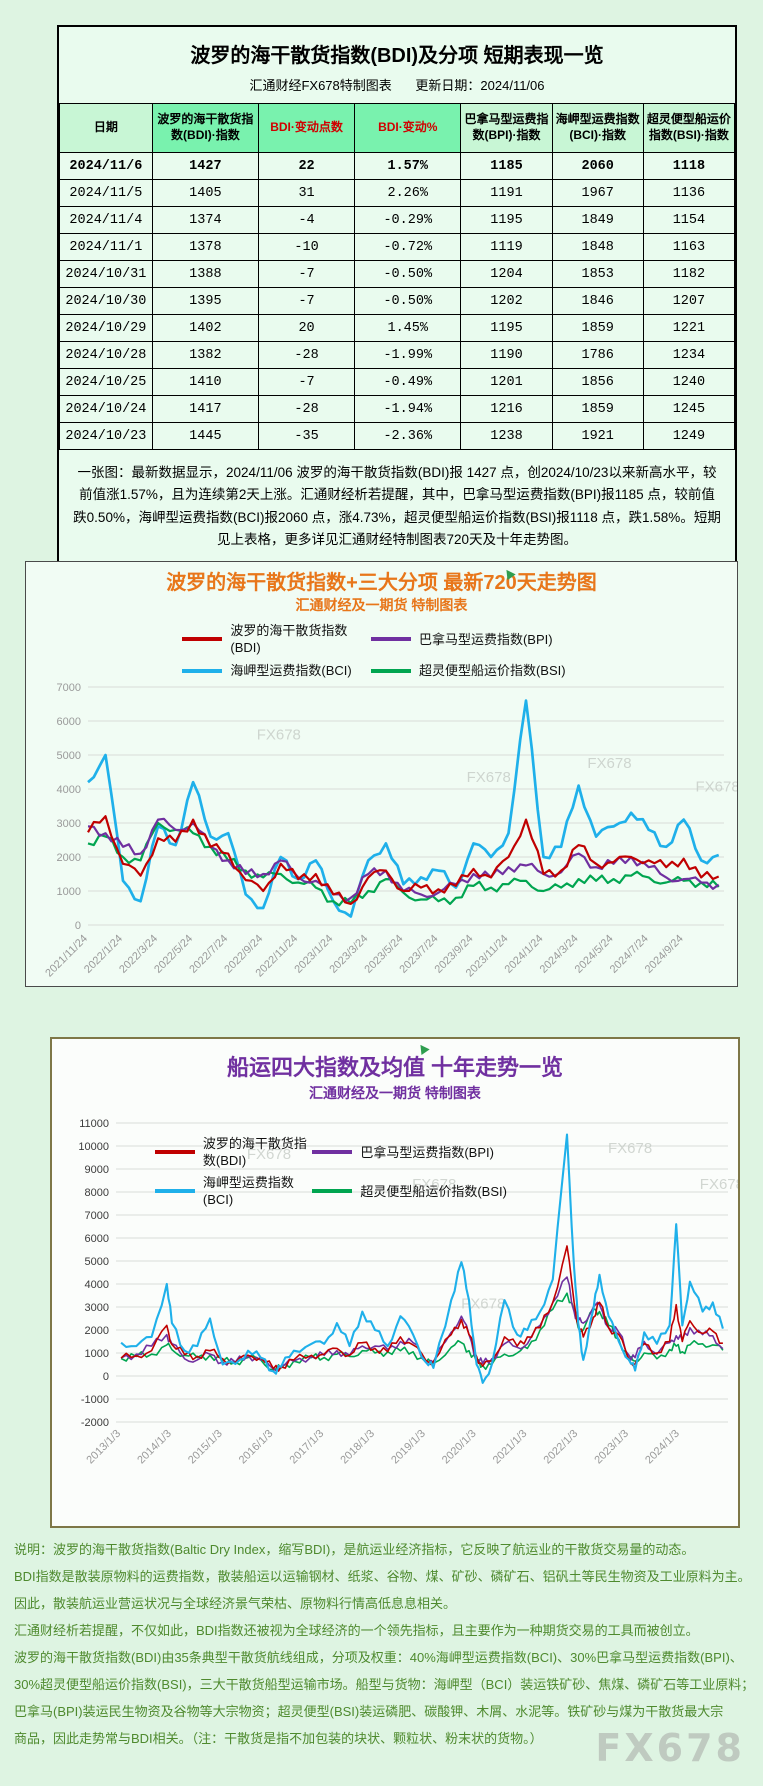 This screenshot has height=1786, width=763. Describe the element at coordinates (205, 220) in the screenshot. I see `table-cell: 1374` at that location.